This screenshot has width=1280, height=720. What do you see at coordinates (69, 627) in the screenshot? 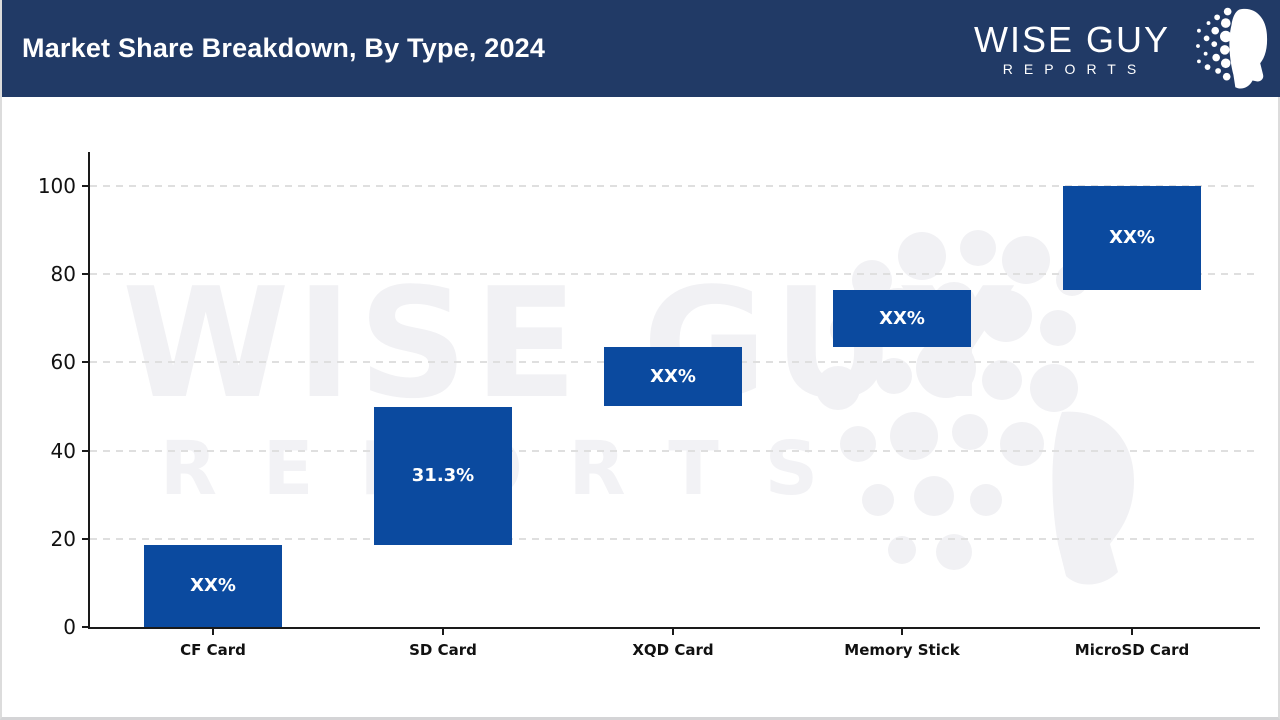
I see `y-tick-label: 0` at bounding box center [69, 627].